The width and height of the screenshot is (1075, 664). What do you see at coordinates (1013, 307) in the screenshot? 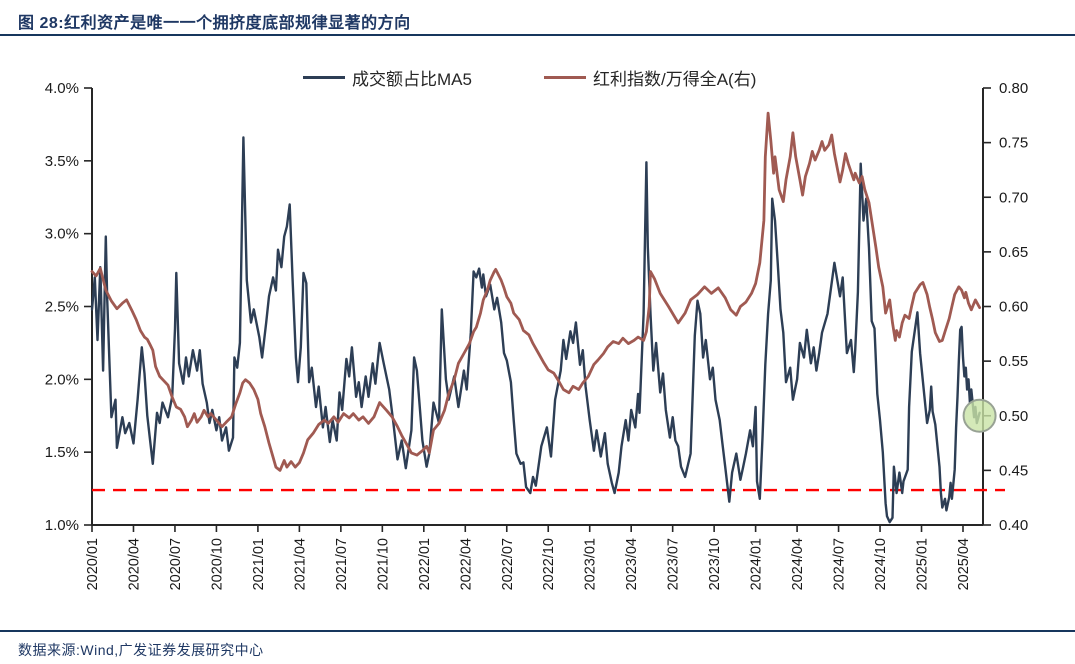
I see `right-axis-tick-label: 0.60` at bounding box center [1013, 307].